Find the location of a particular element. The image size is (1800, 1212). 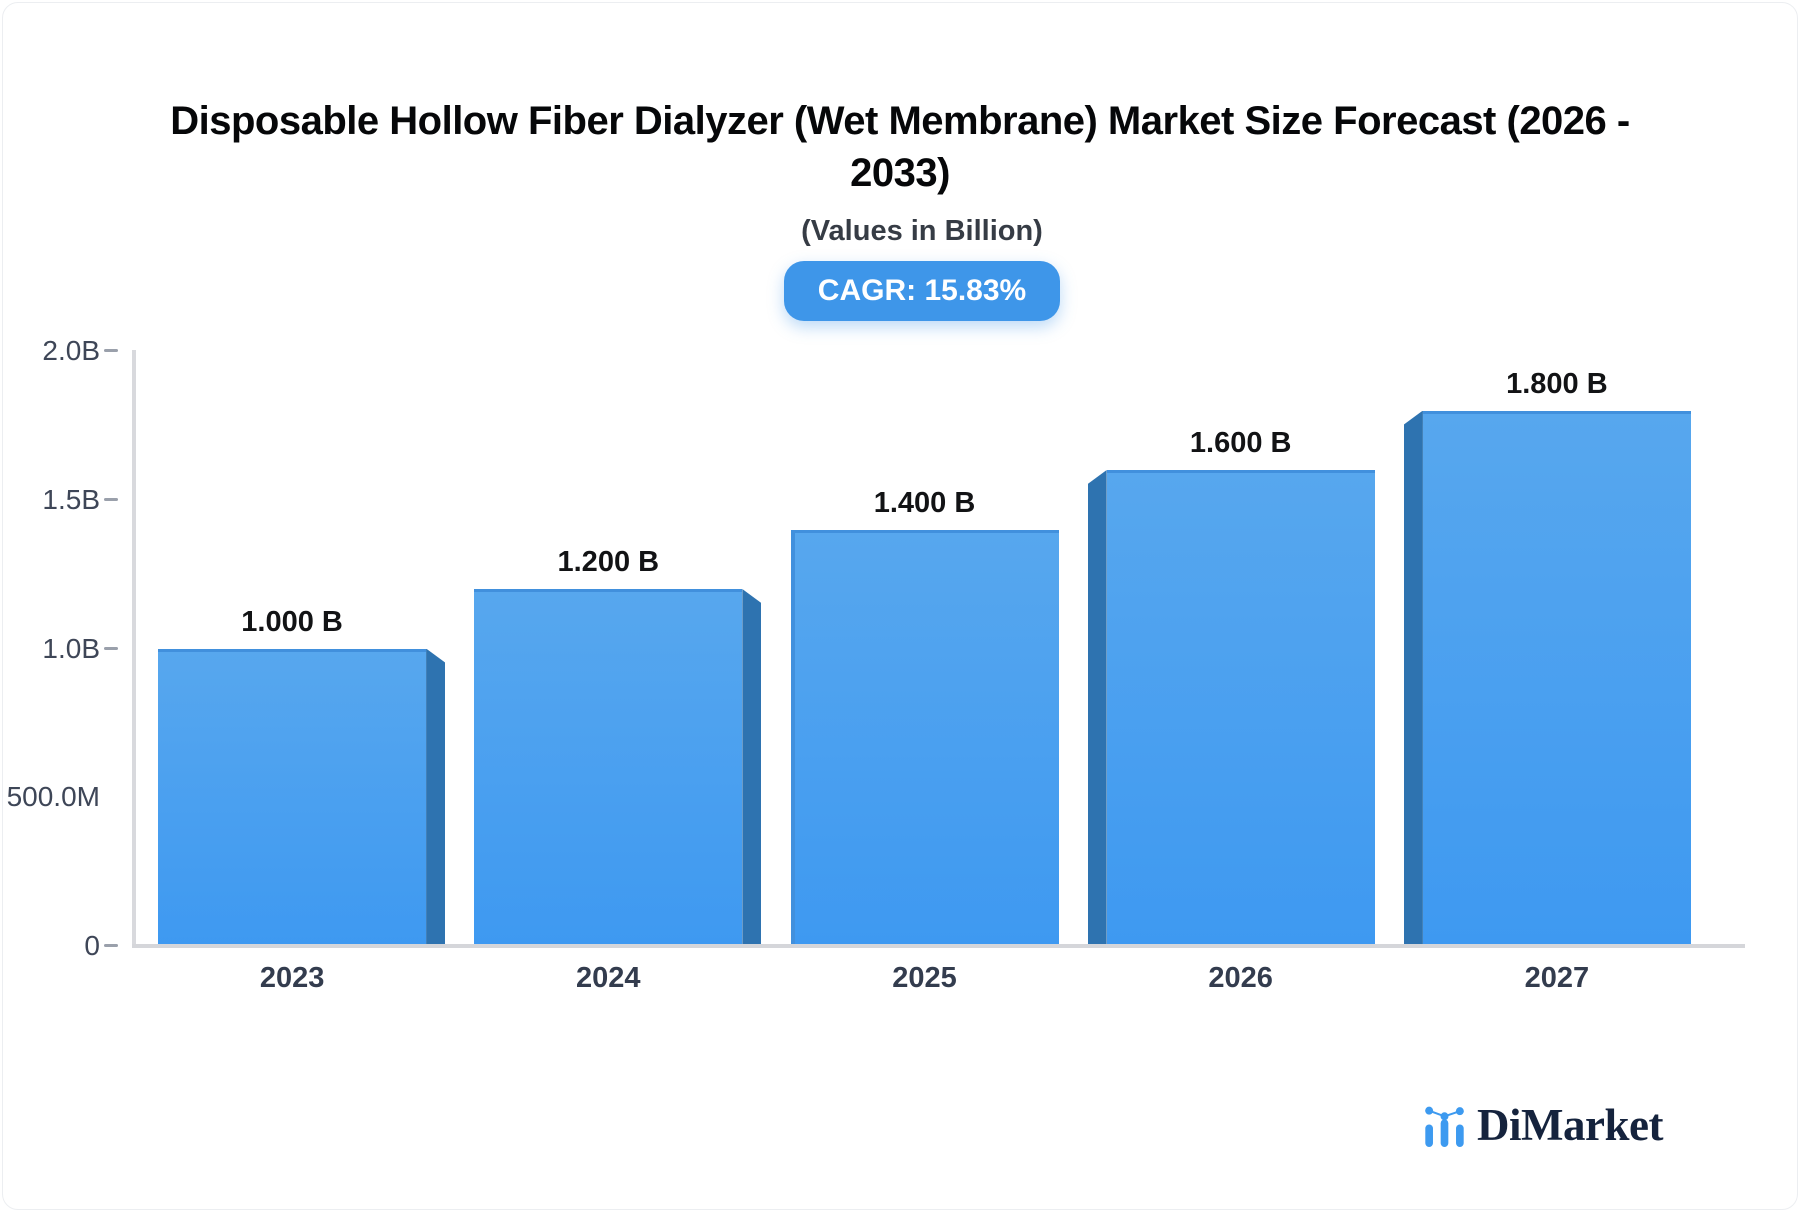

chart-title-line2: 2033) is located at coordinates (900, 173).